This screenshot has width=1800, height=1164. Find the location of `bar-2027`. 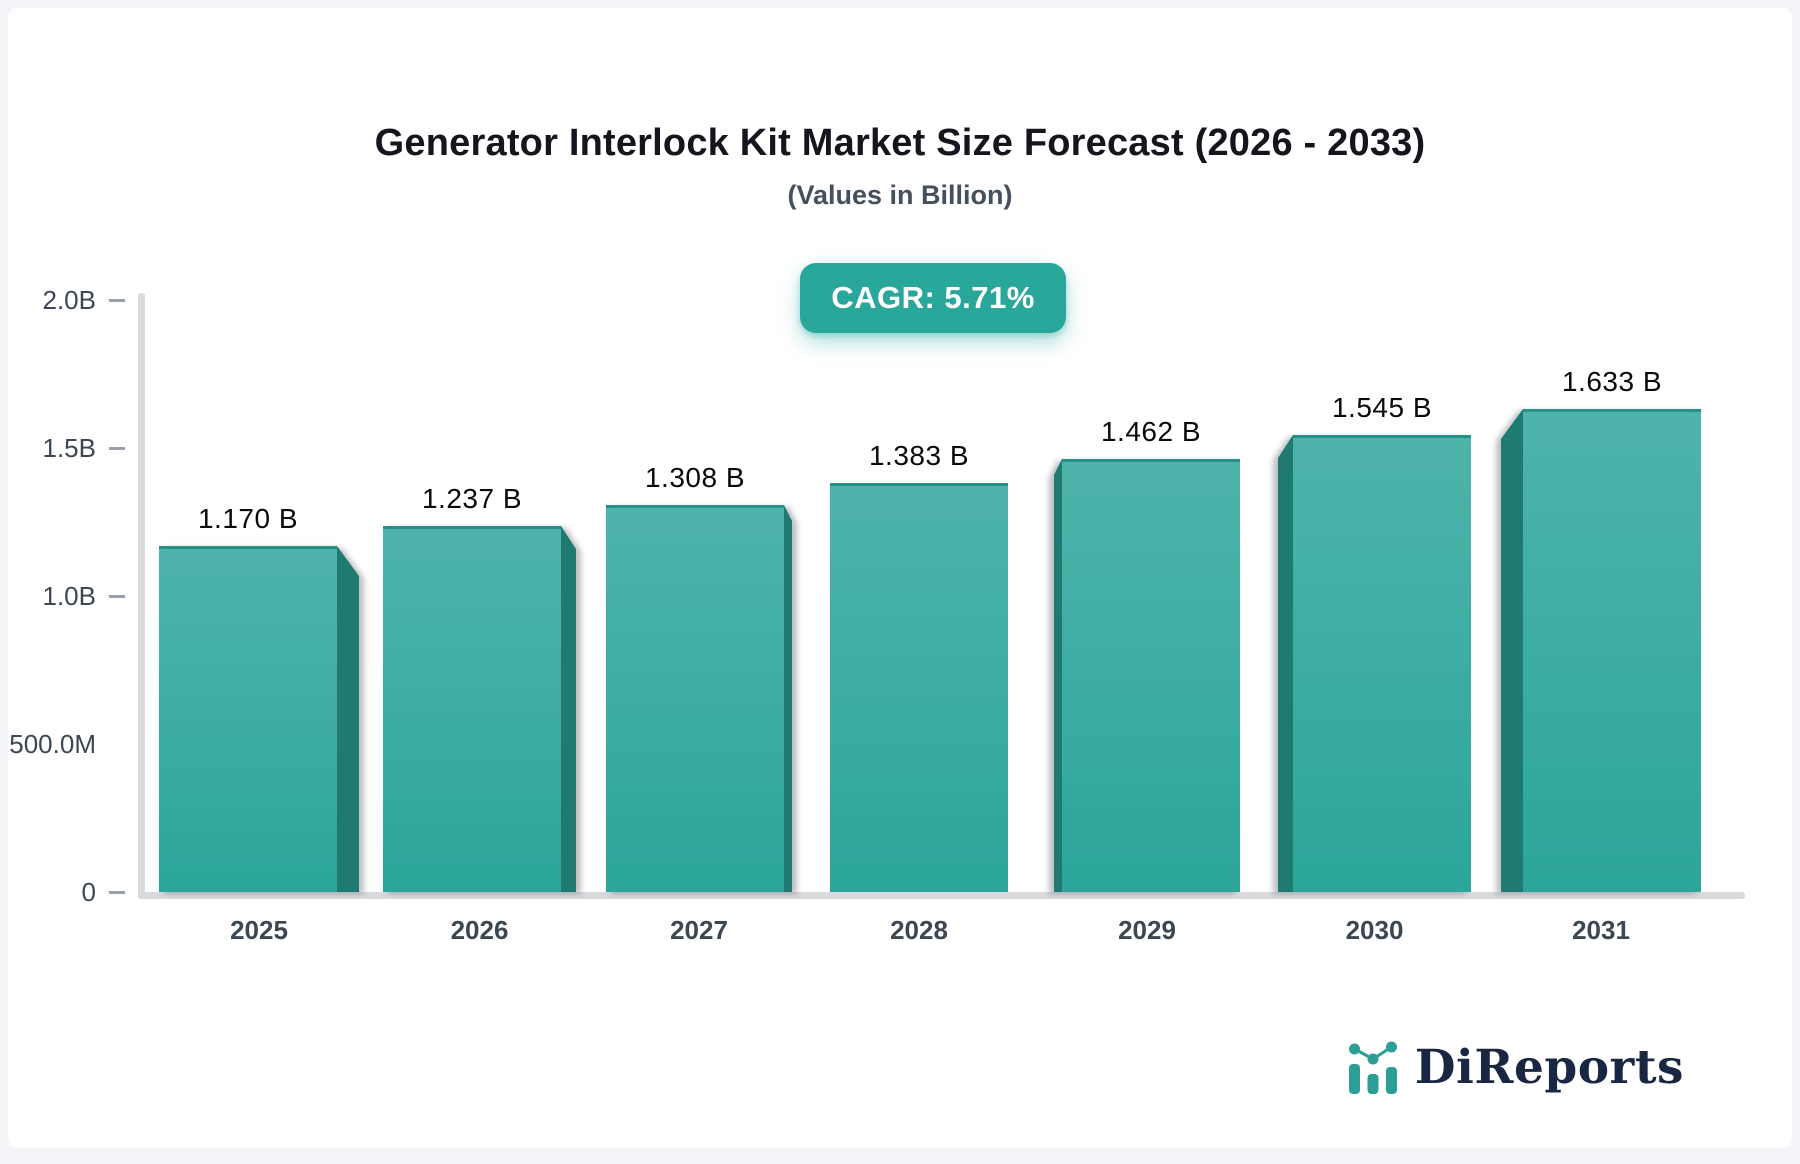

bar-2027 is located at coordinates (699, 698).